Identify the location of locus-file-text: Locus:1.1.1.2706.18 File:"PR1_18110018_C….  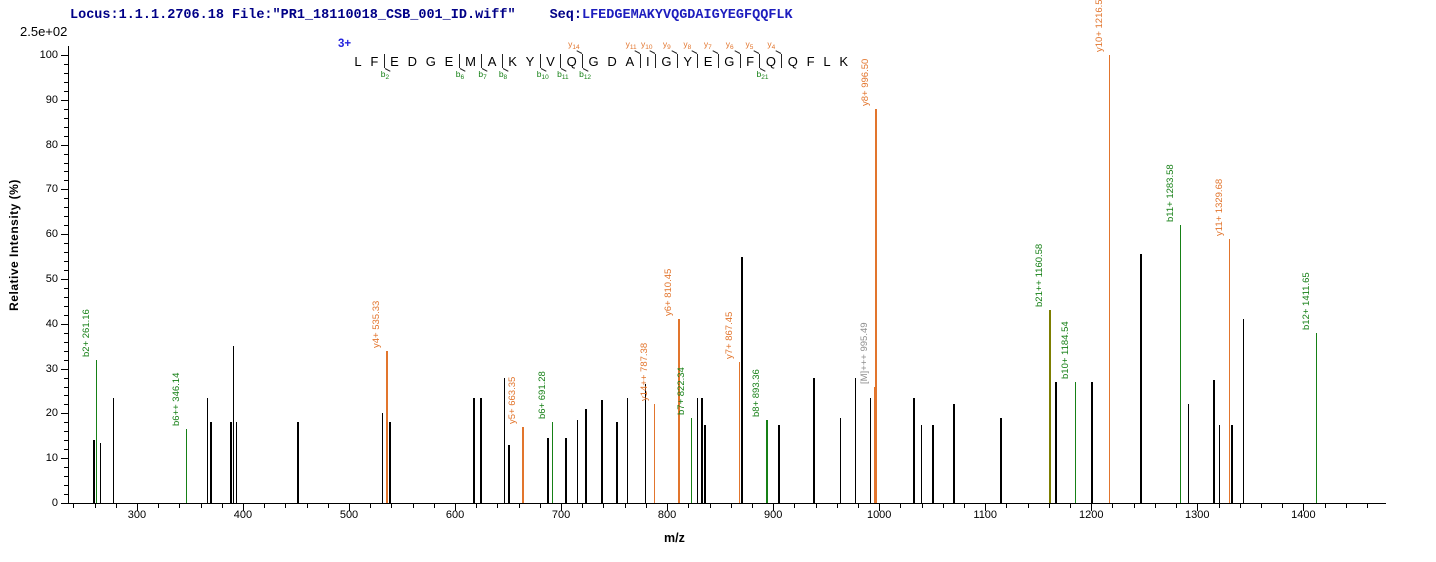
(293, 15).